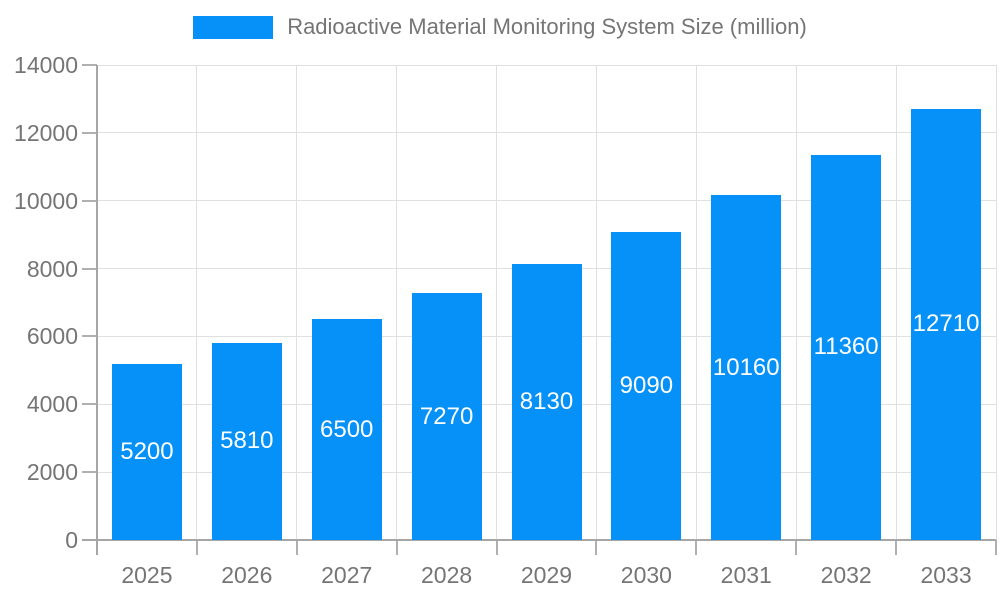 This screenshot has width=1000, height=600. What do you see at coordinates (46, 132) in the screenshot?
I see `y-axis-label: 12000` at bounding box center [46, 132].